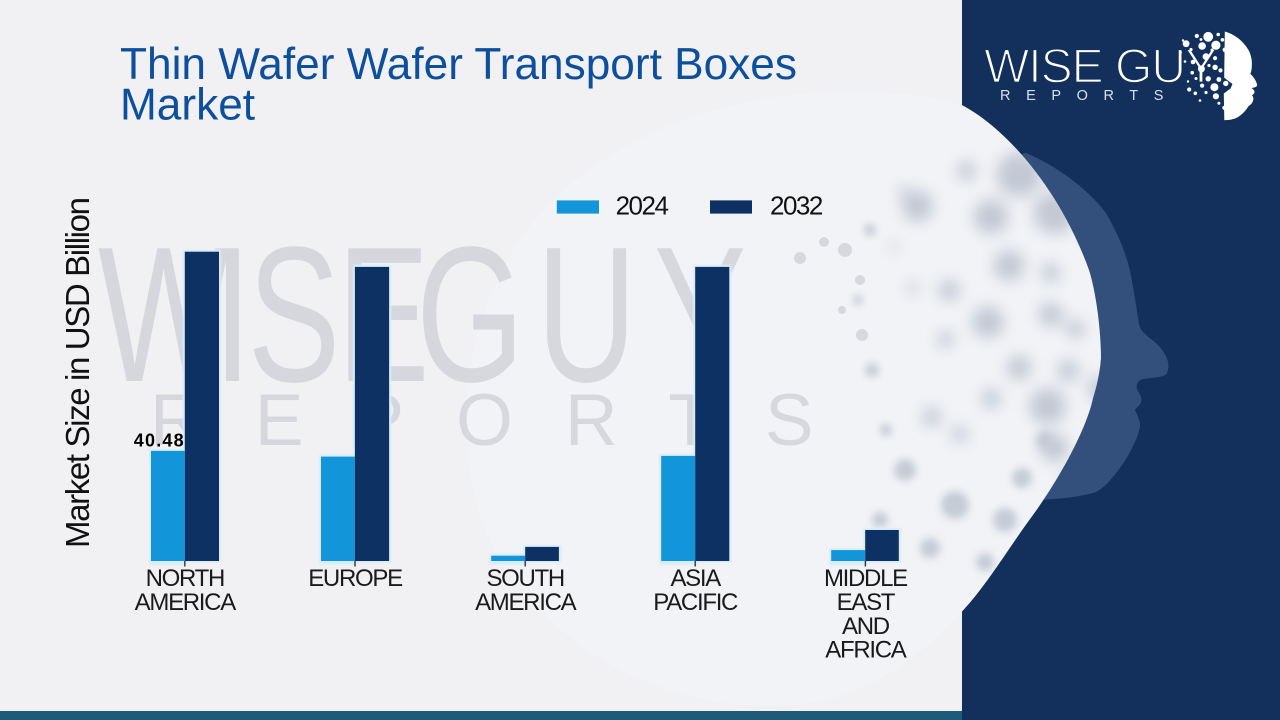 The width and height of the screenshot is (1280, 720). I want to click on svg-text: EAST, so click(866, 602).